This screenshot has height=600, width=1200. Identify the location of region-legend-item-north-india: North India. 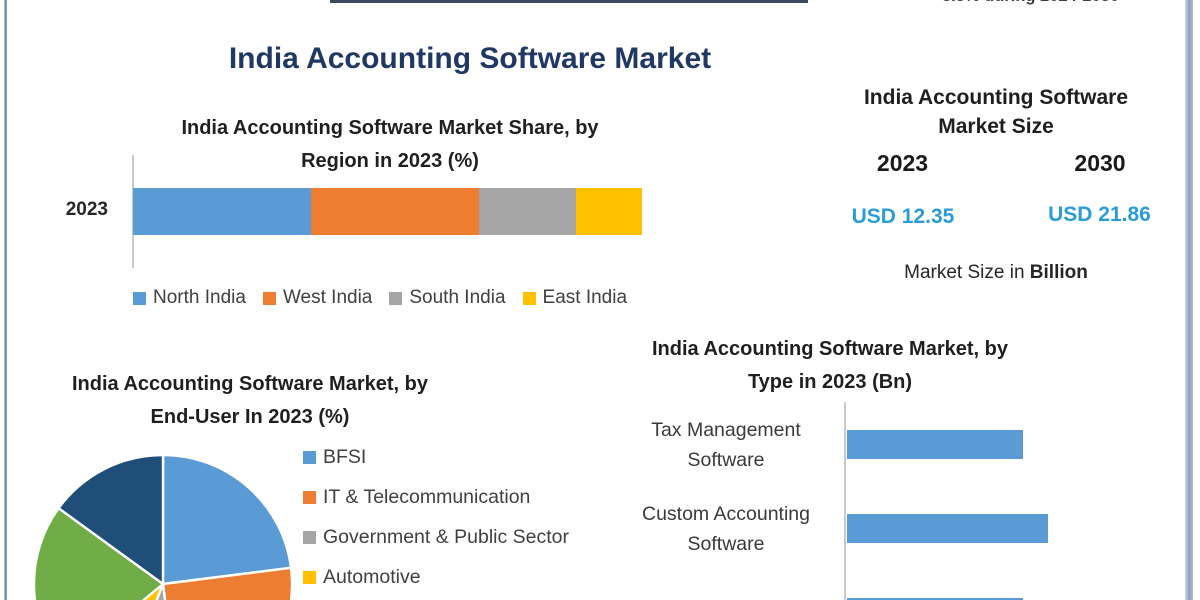
(189, 298).